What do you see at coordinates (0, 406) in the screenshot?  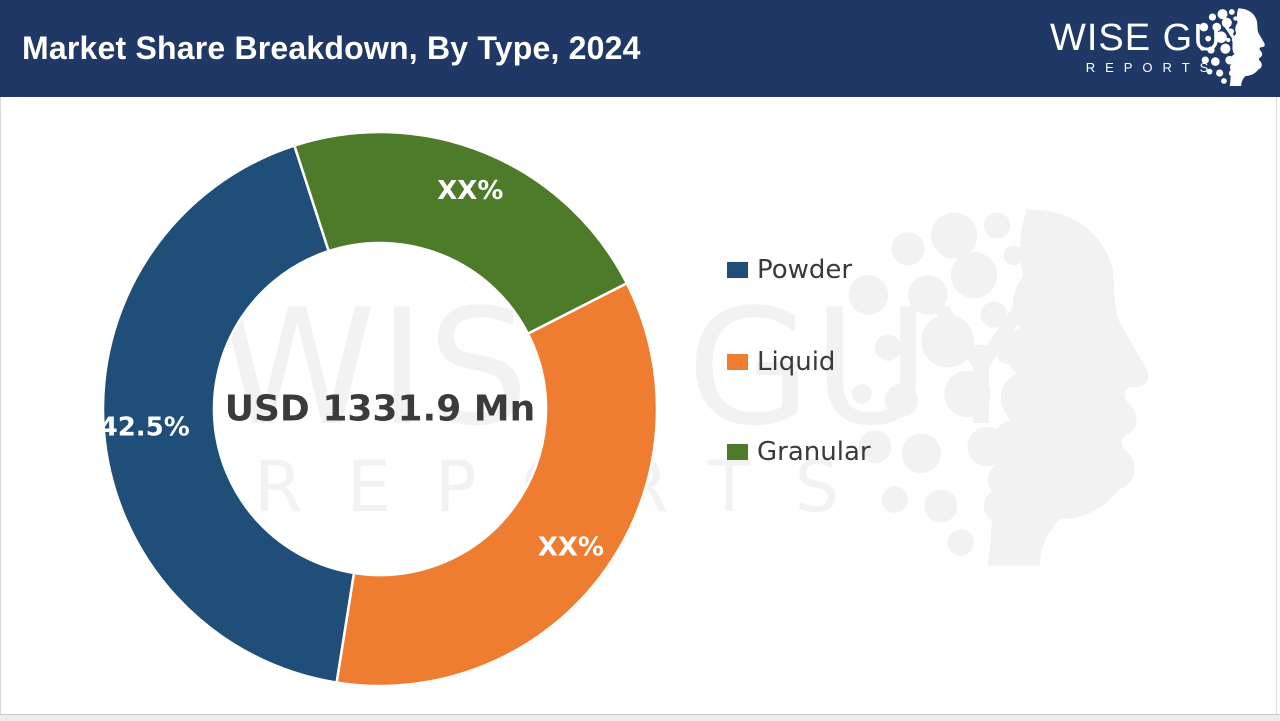 I see `frame-left-border` at bounding box center [0, 406].